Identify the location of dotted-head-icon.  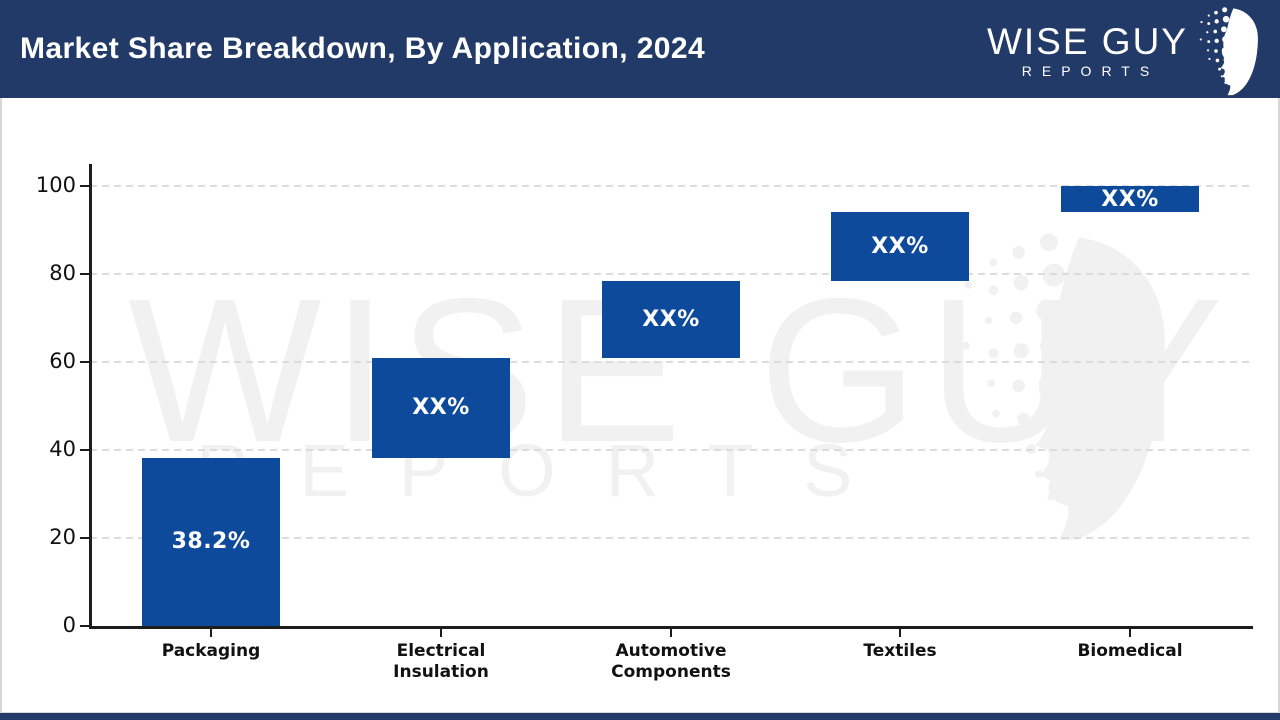
(1229, 51).